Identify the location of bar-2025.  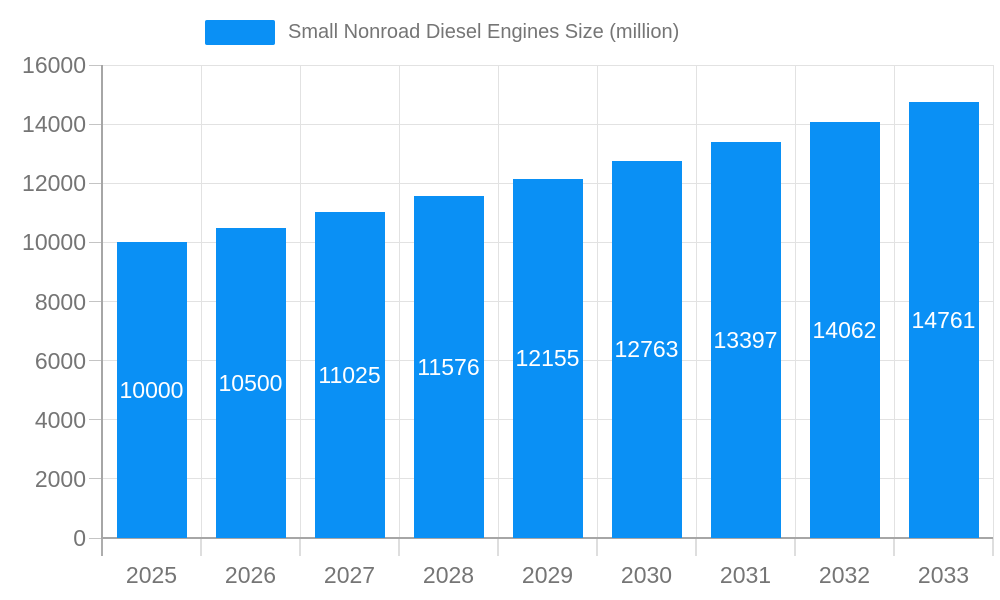
(151, 390).